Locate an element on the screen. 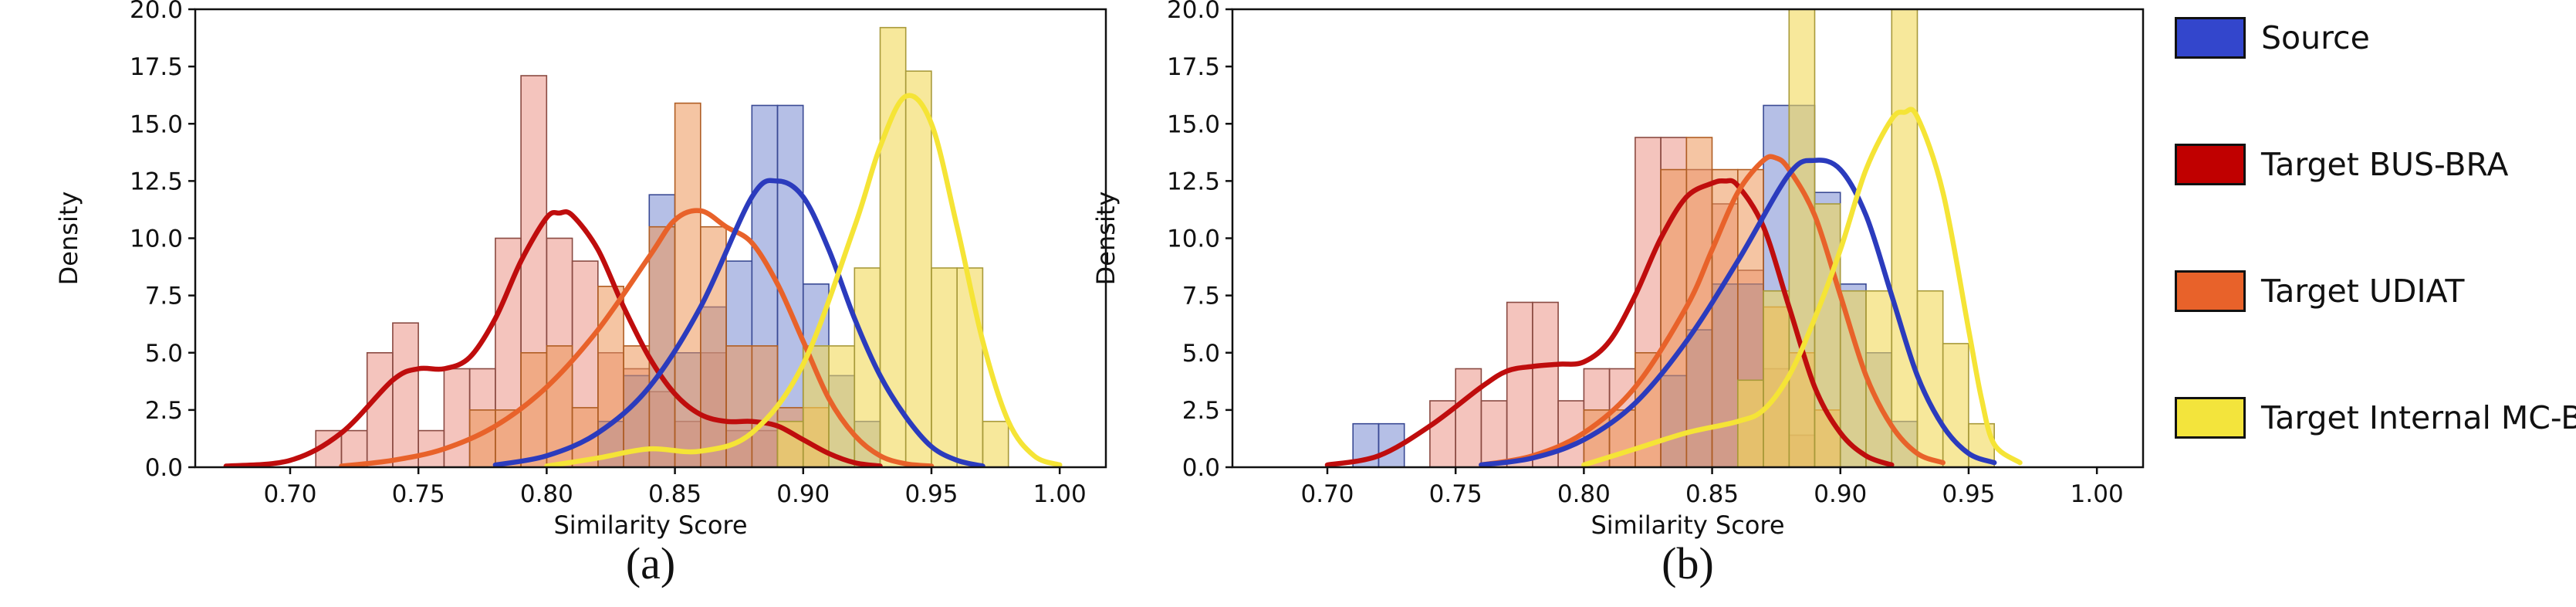  legend-label: Source is located at coordinates (2315, 37).